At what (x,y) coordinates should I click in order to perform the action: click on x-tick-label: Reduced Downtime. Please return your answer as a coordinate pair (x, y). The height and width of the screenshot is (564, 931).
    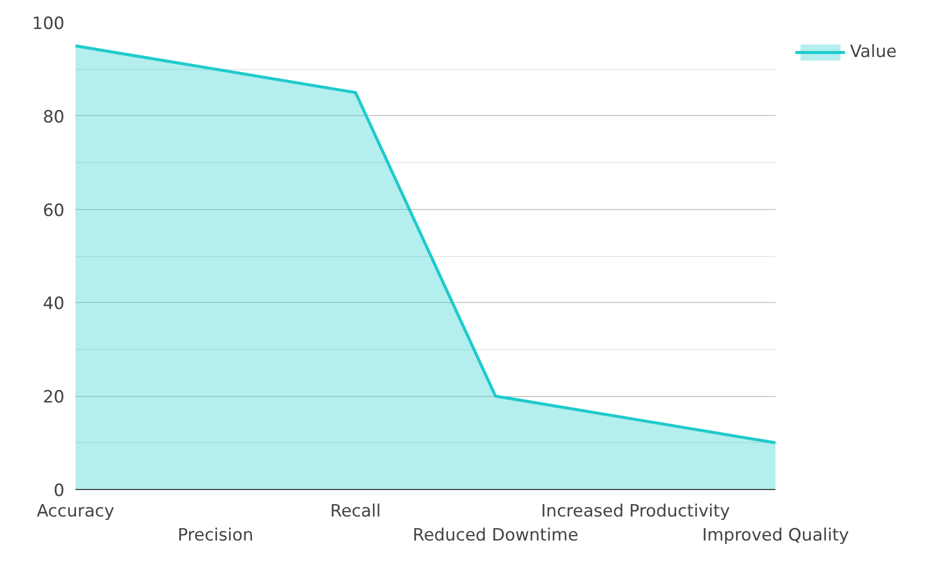
    Looking at the image, I should click on (495, 536).